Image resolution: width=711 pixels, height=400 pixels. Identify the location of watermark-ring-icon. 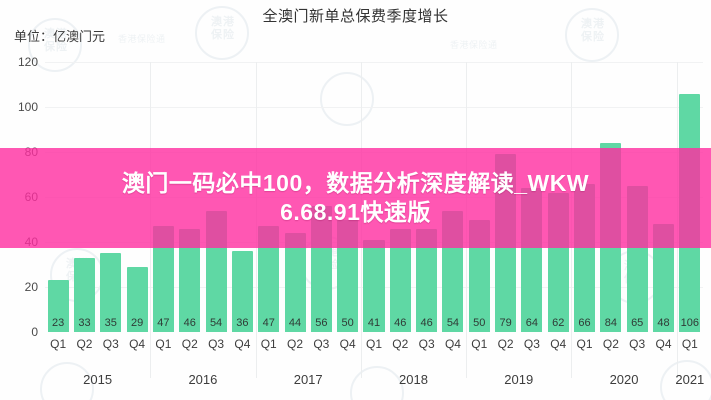
(377, 383).